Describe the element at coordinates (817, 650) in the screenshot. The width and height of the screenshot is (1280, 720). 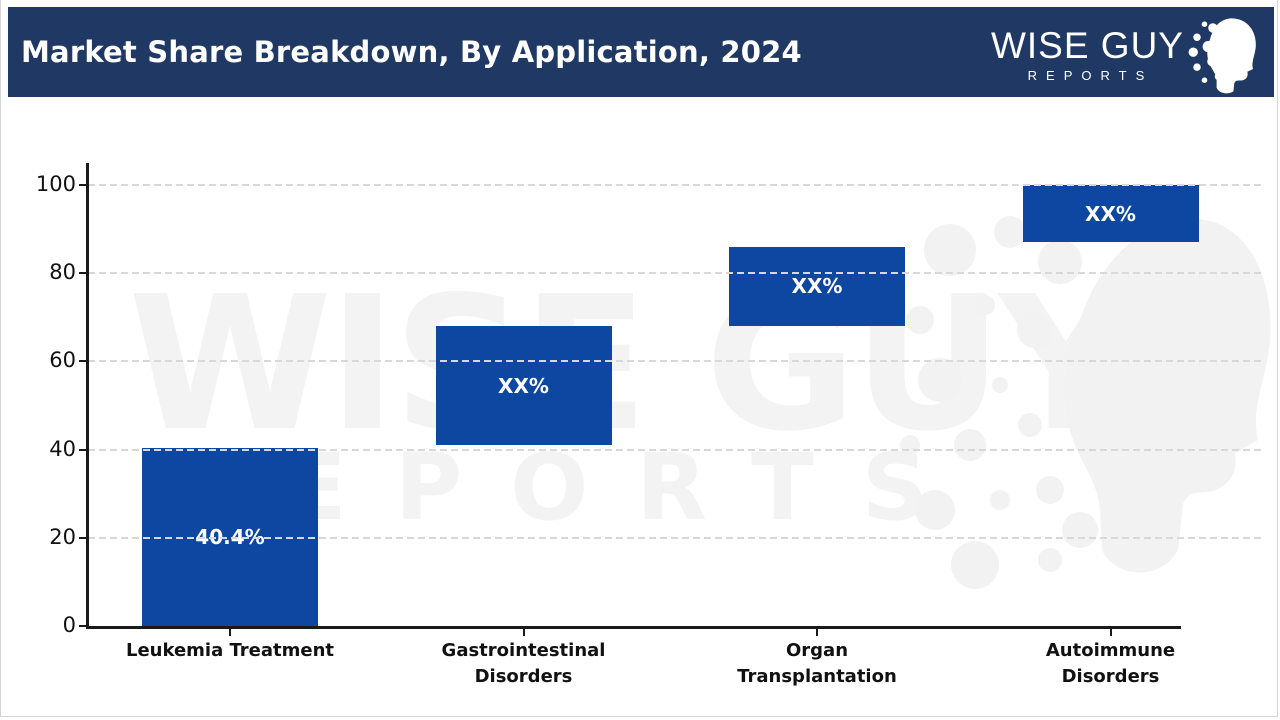
I see `x-category-label-line: Organ` at that location.